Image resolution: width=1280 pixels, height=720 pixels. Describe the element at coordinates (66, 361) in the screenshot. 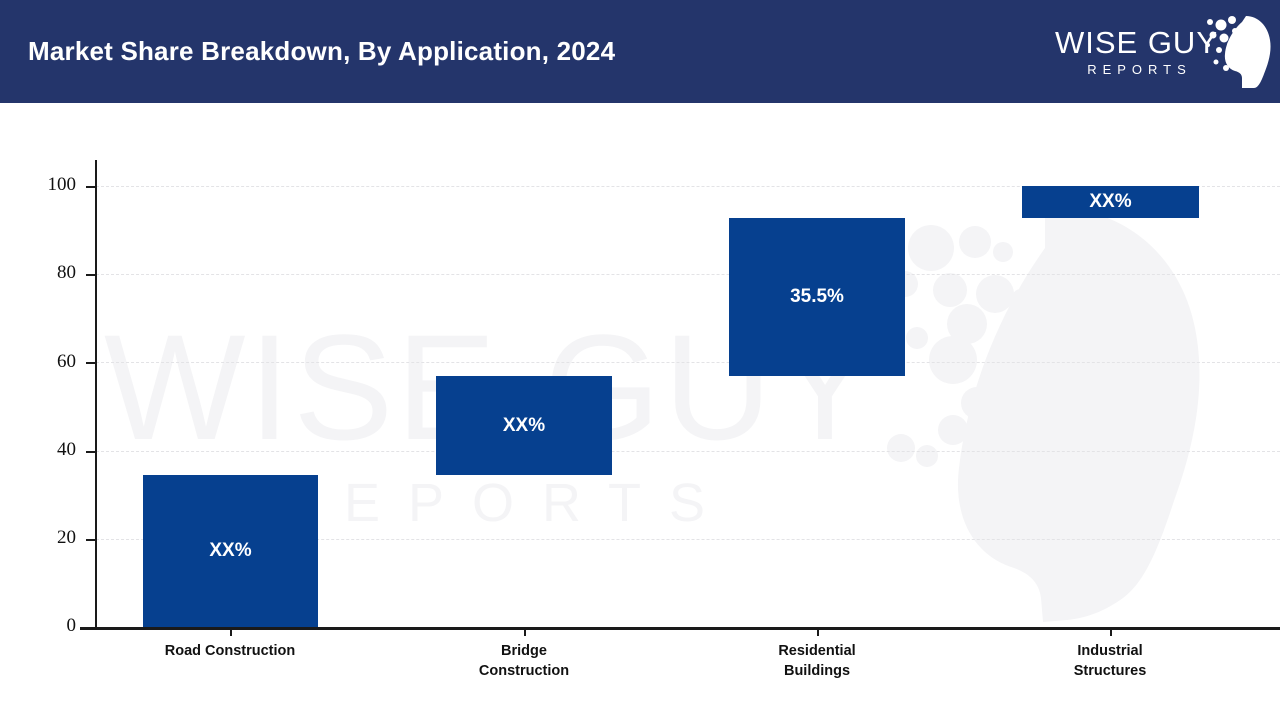

I see `y-tick-label-60: 60` at that location.